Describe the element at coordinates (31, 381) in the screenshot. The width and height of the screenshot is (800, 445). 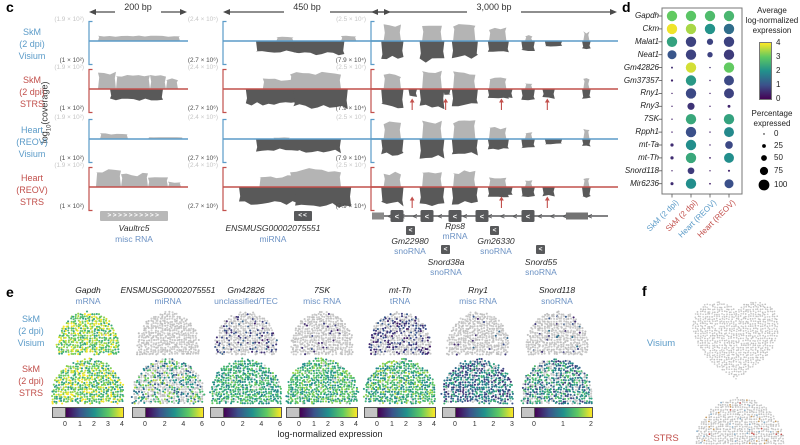
I see `e-row-label: SkM (2 dpi) STRS` at that location.